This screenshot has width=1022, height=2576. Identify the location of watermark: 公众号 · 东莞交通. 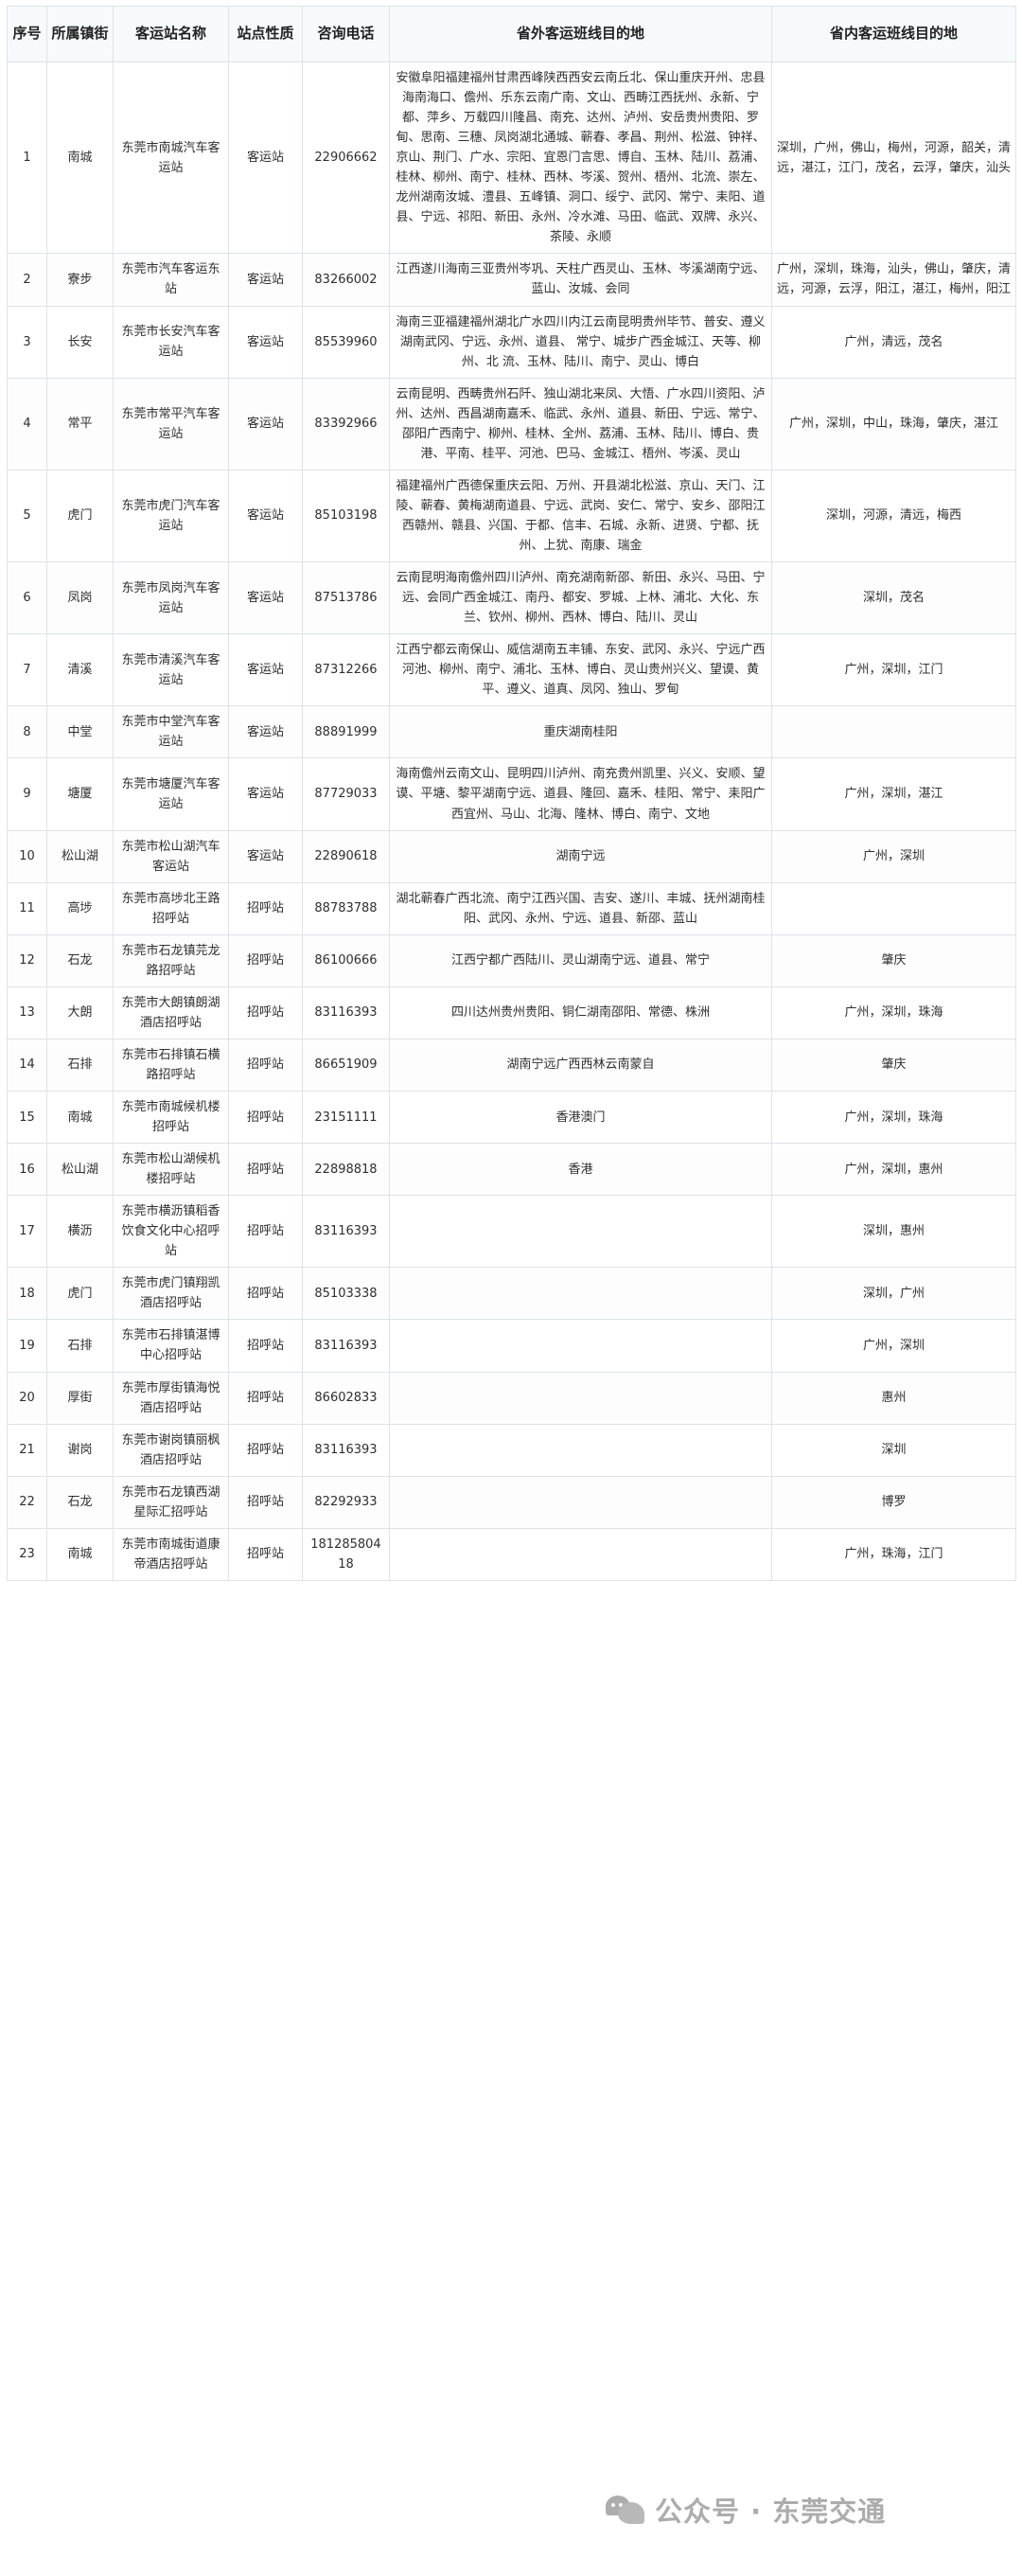
(746, 2510).